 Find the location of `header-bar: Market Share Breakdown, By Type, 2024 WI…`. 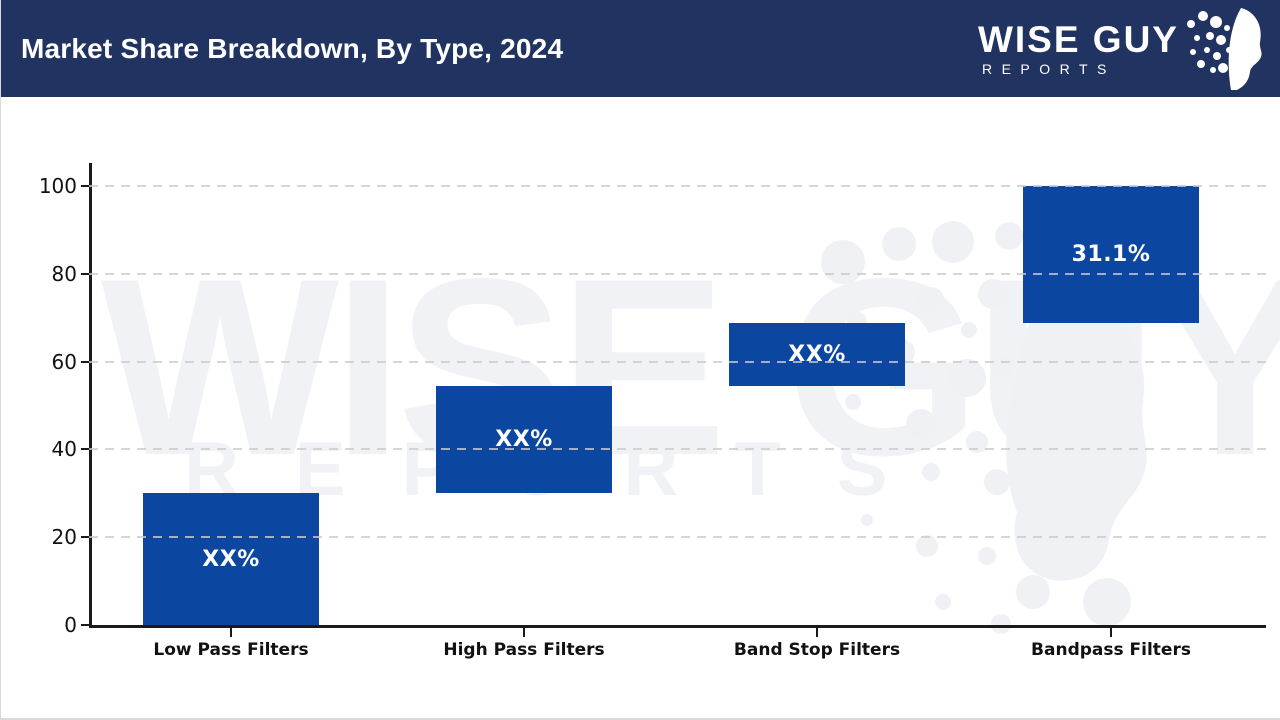

header-bar: Market Share Breakdown, By Type, 2024 WI… is located at coordinates (640, 48).